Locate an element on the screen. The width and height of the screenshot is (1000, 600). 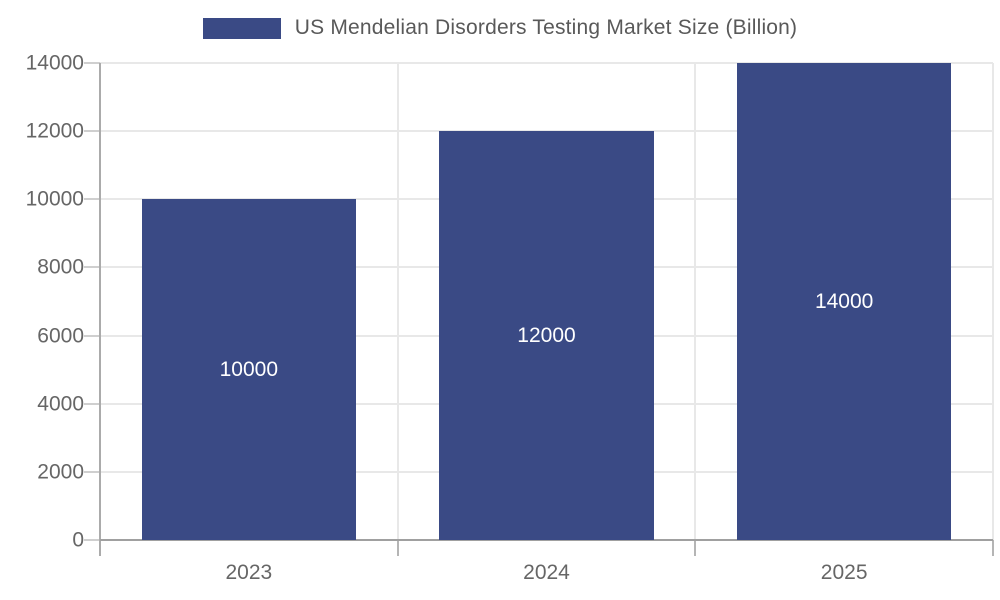
y-axis-tick-label: 8000 is located at coordinates (60, 267).